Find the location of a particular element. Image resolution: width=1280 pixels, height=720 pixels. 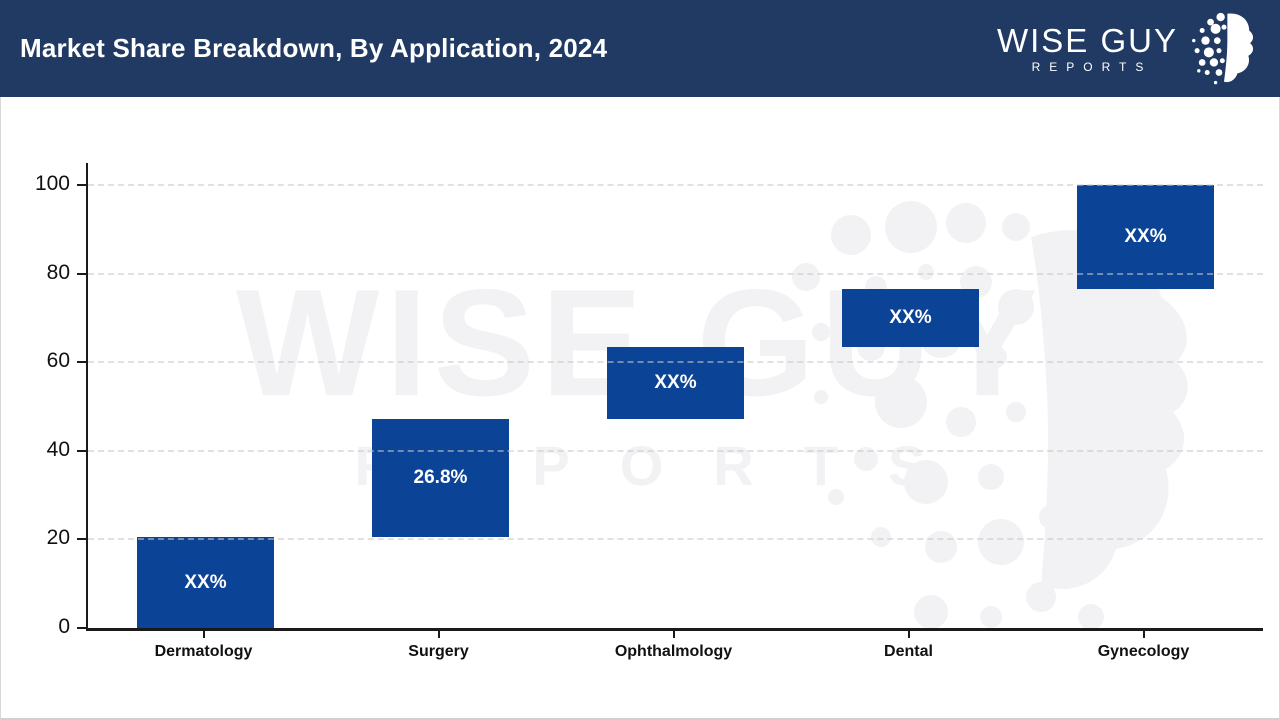

bar-gynecology: XX% is located at coordinates (1145, 237).